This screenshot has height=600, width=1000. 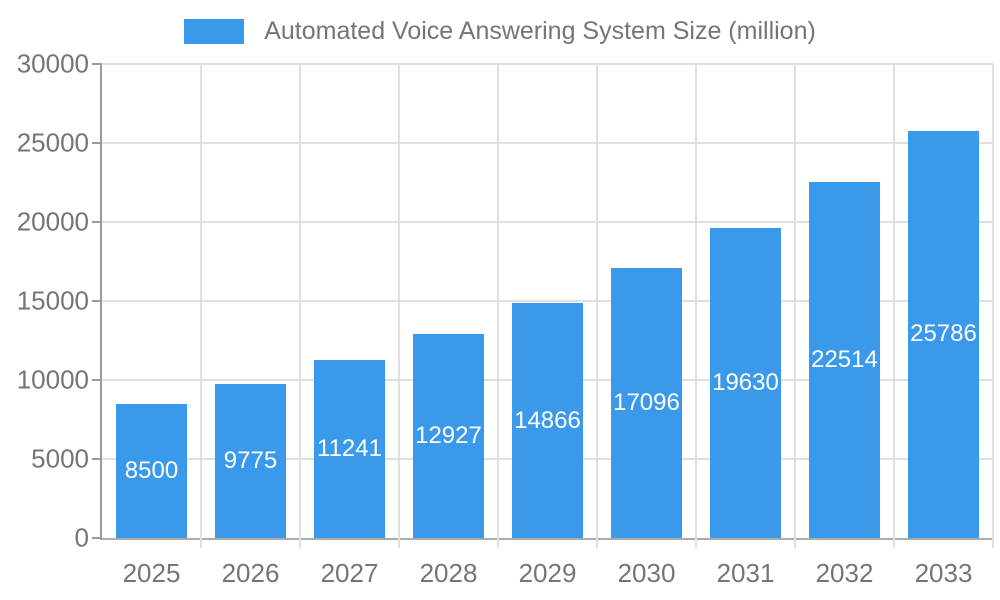 I want to click on bar-value-label: 8500, so click(x=151, y=470).